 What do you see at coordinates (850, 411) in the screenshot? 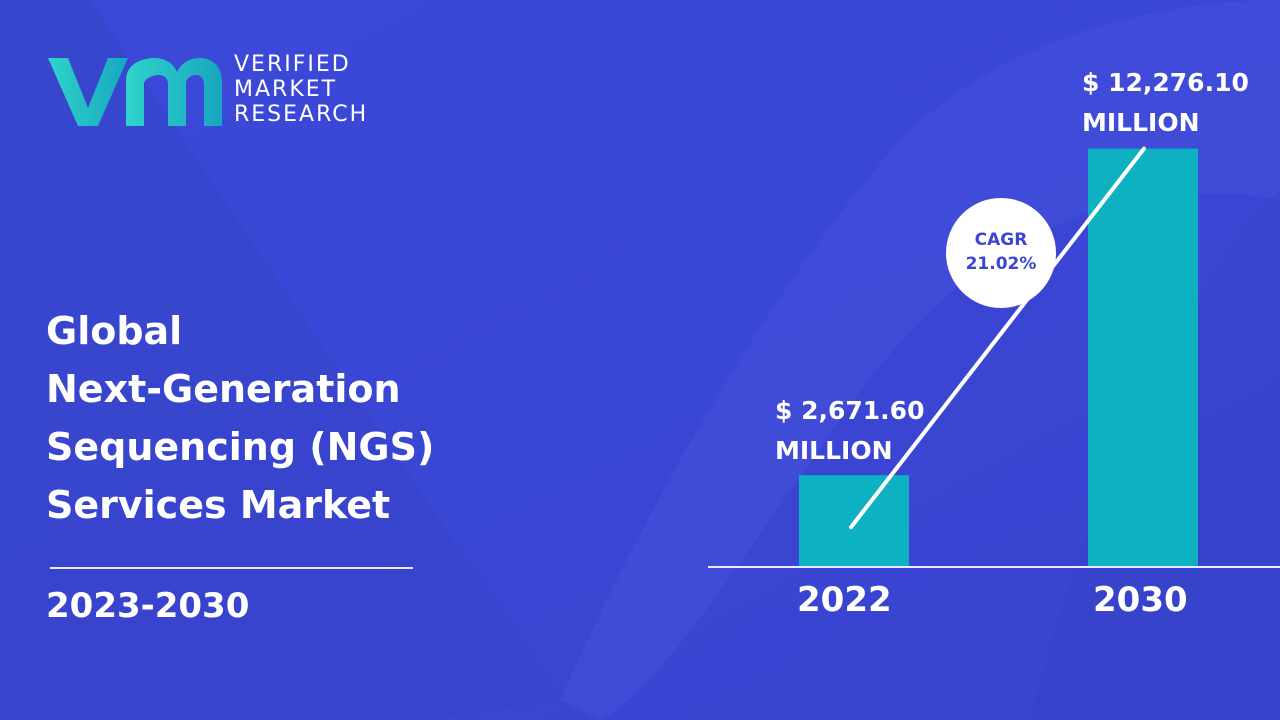
I see `bar-value-2022: $ 2,671.60` at bounding box center [850, 411].